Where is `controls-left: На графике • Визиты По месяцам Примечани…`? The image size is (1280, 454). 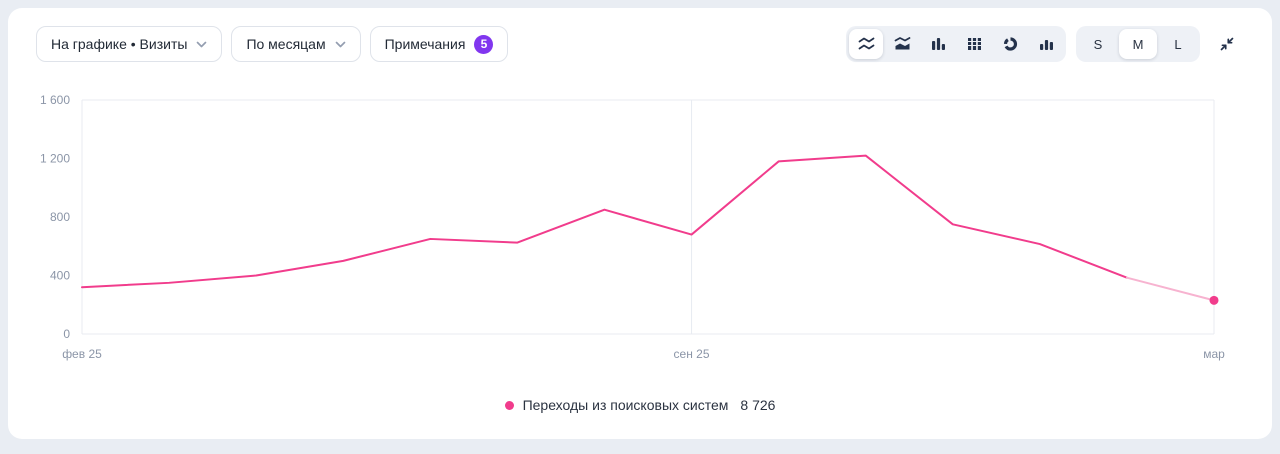
controls-left: На графике • Визиты По месяцам Примечани… is located at coordinates (272, 44).